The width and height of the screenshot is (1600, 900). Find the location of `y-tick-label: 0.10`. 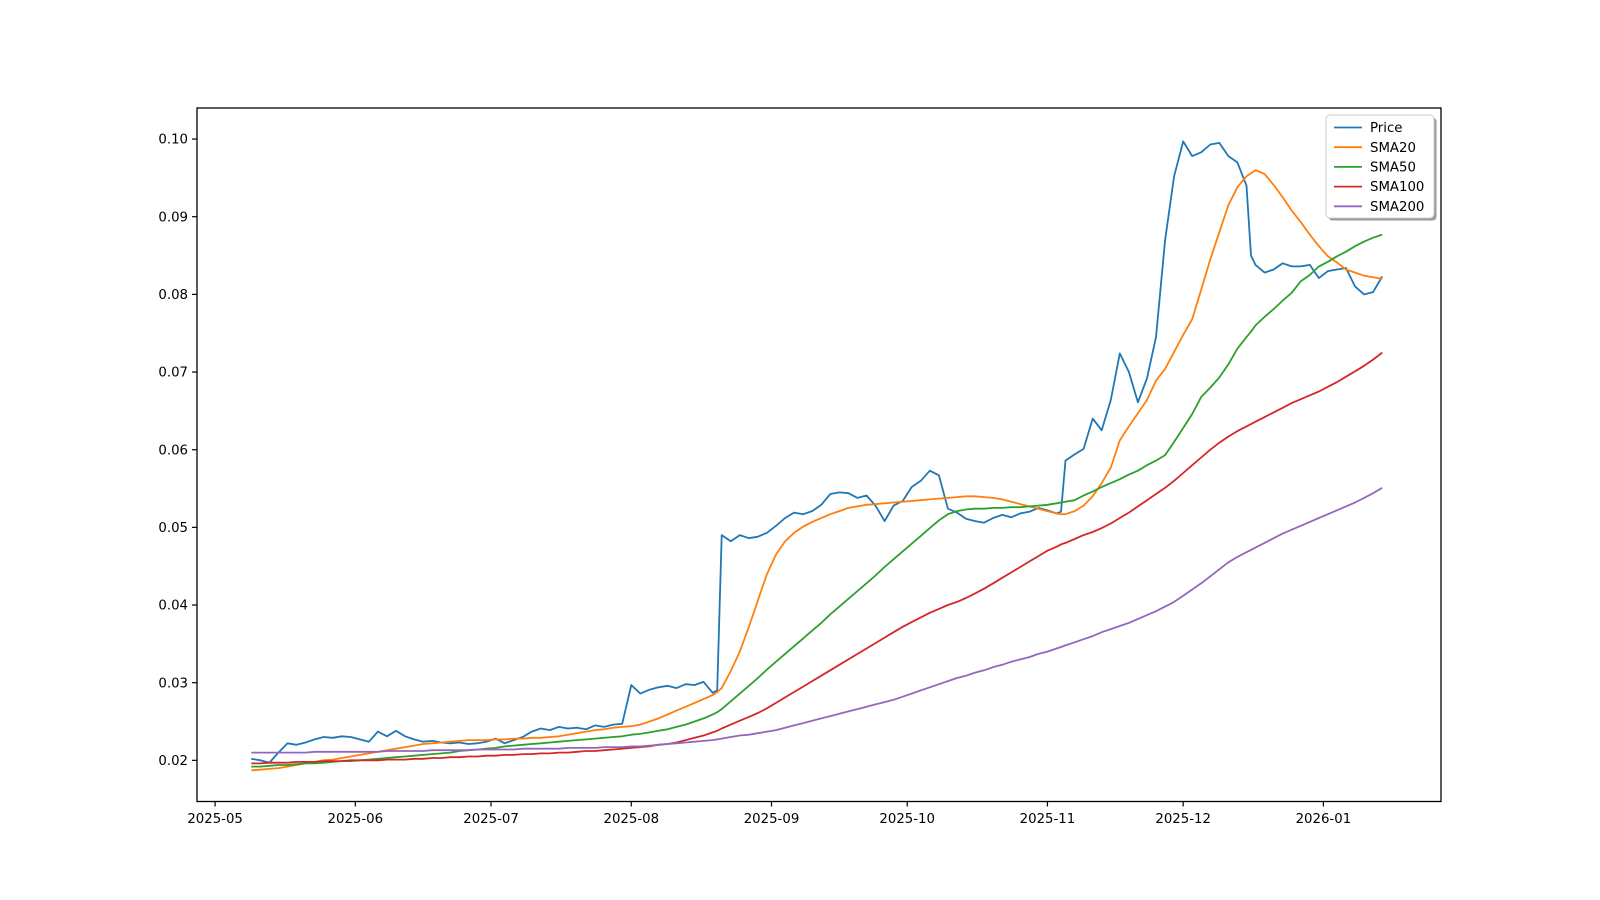

y-tick-label: 0.10 is located at coordinates (173, 140).